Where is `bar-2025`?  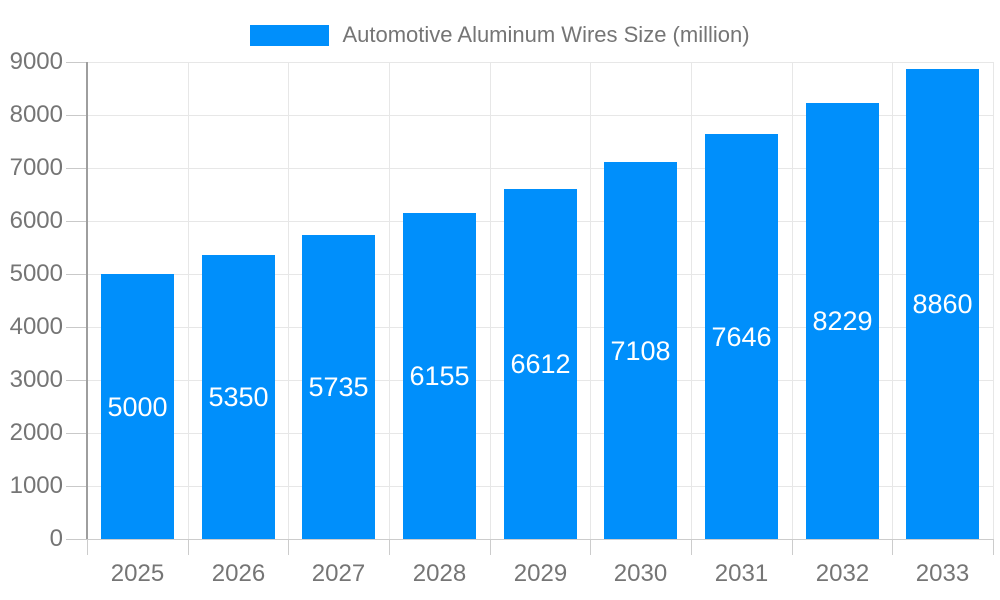
bar-2025 is located at coordinates (137, 406).